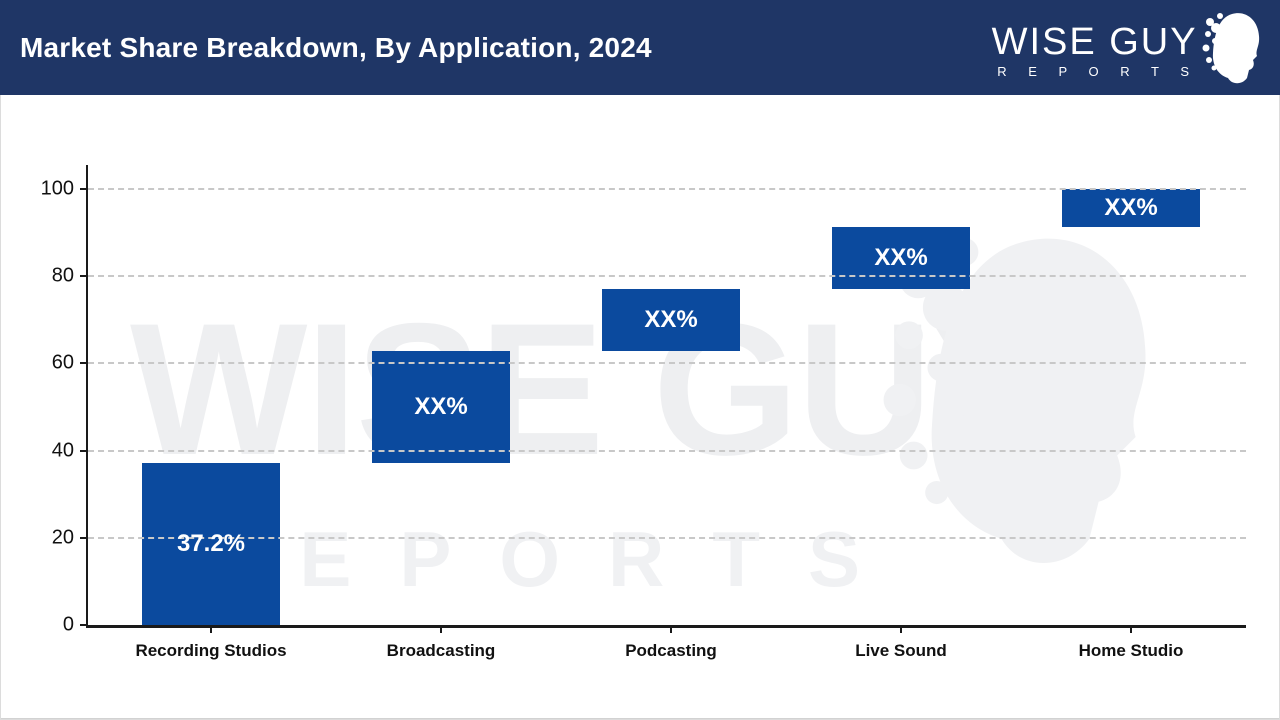 The width and height of the screenshot is (1280, 720). Describe the element at coordinates (441, 650) in the screenshot. I see `x-axis-category-label: Broadcasting` at that location.